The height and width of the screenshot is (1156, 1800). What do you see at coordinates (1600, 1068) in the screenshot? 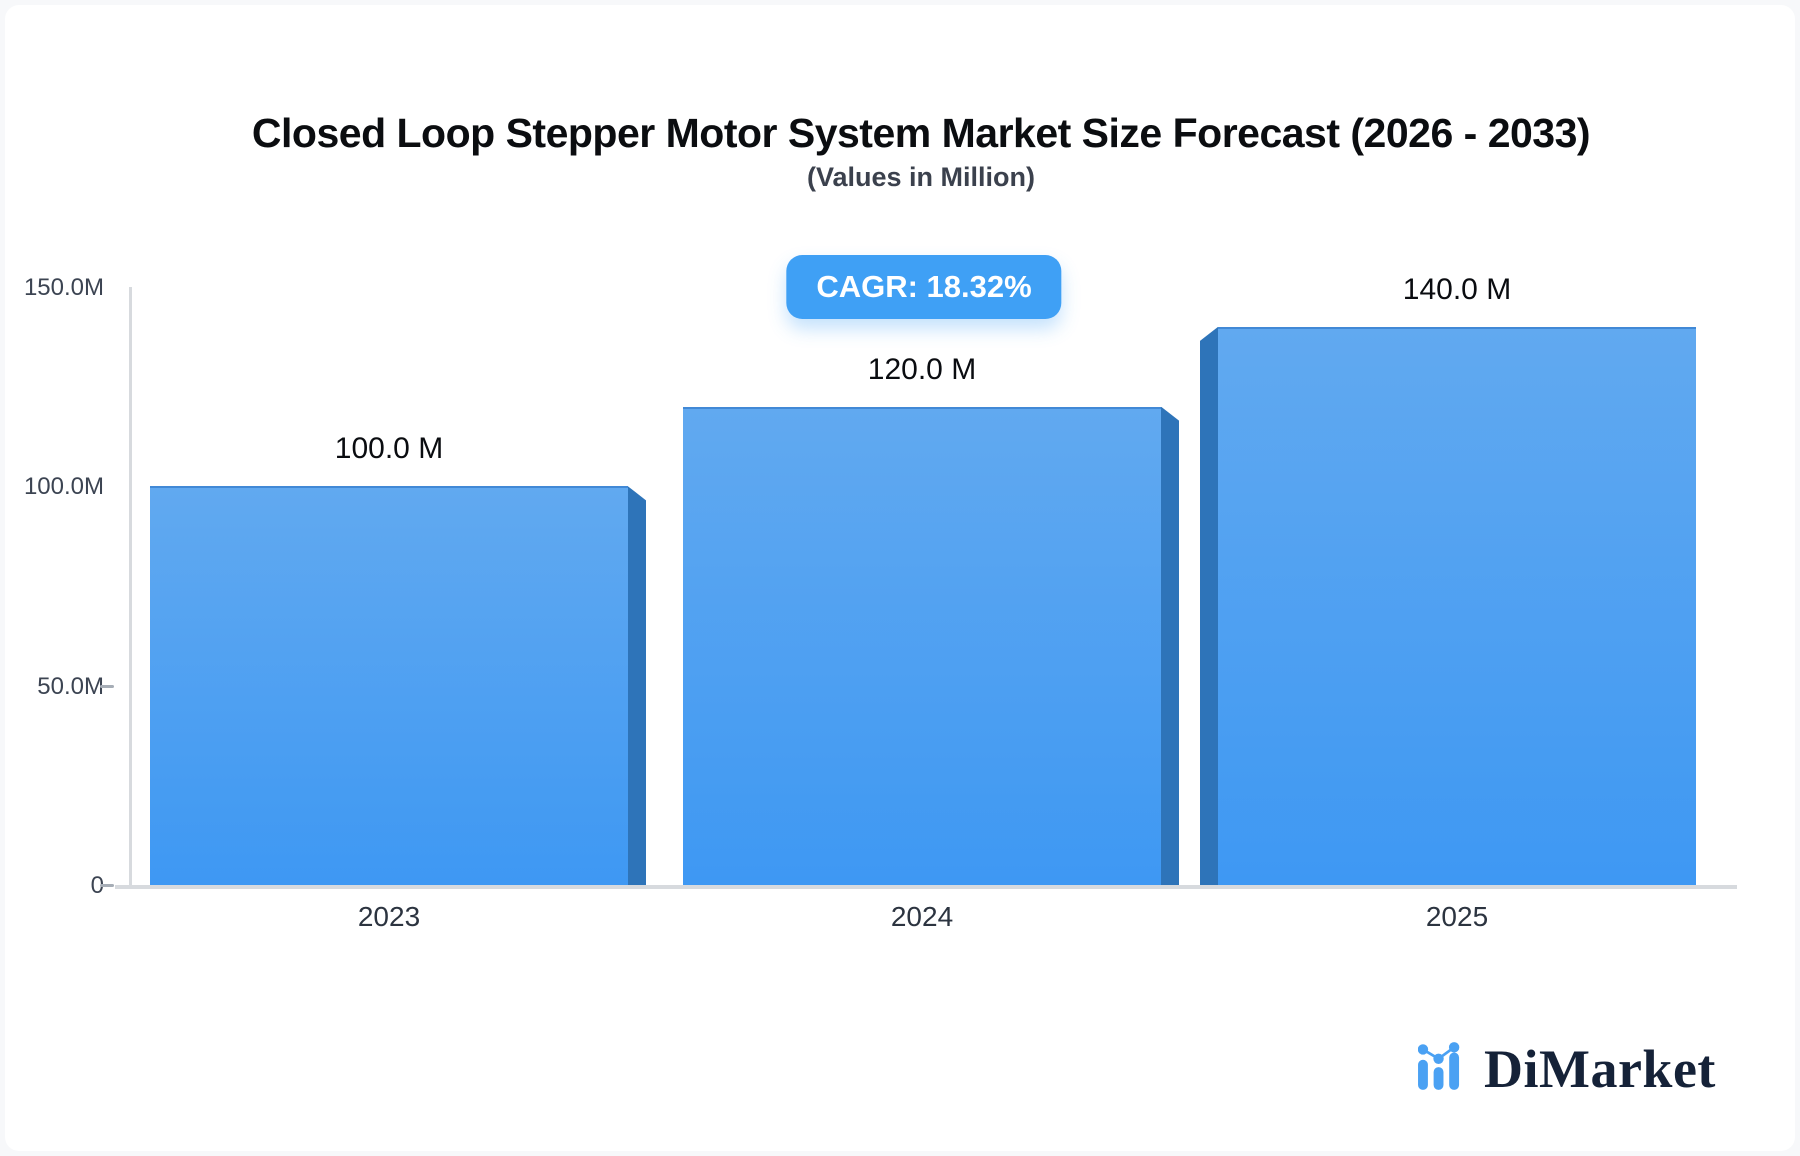
I see `brand-name: DiMarket` at bounding box center [1600, 1068].